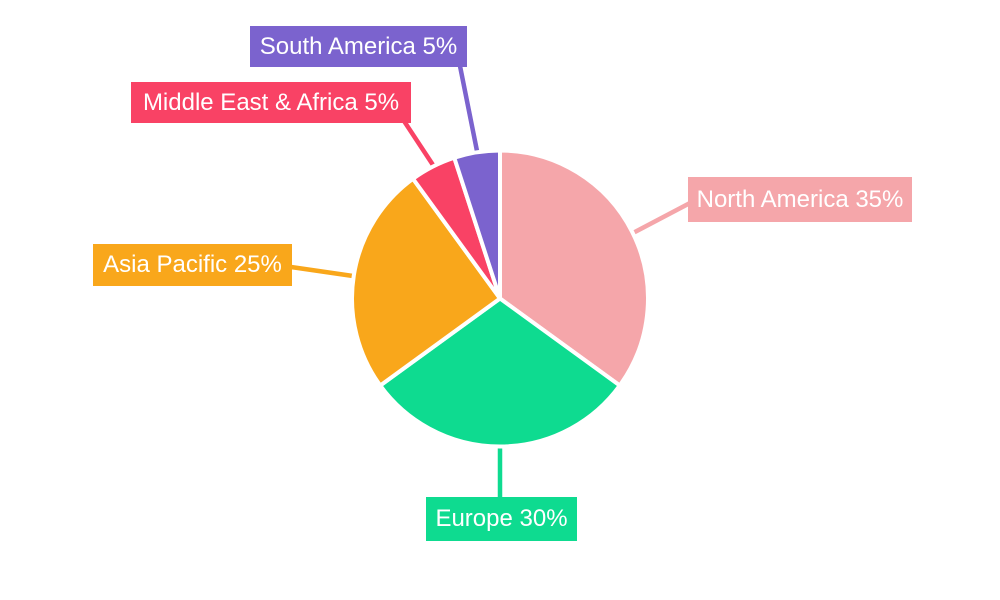 This screenshot has height=600, width=1000. What do you see at coordinates (800, 199) in the screenshot?
I see `callout-label-north-america: North America 35%` at bounding box center [800, 199].